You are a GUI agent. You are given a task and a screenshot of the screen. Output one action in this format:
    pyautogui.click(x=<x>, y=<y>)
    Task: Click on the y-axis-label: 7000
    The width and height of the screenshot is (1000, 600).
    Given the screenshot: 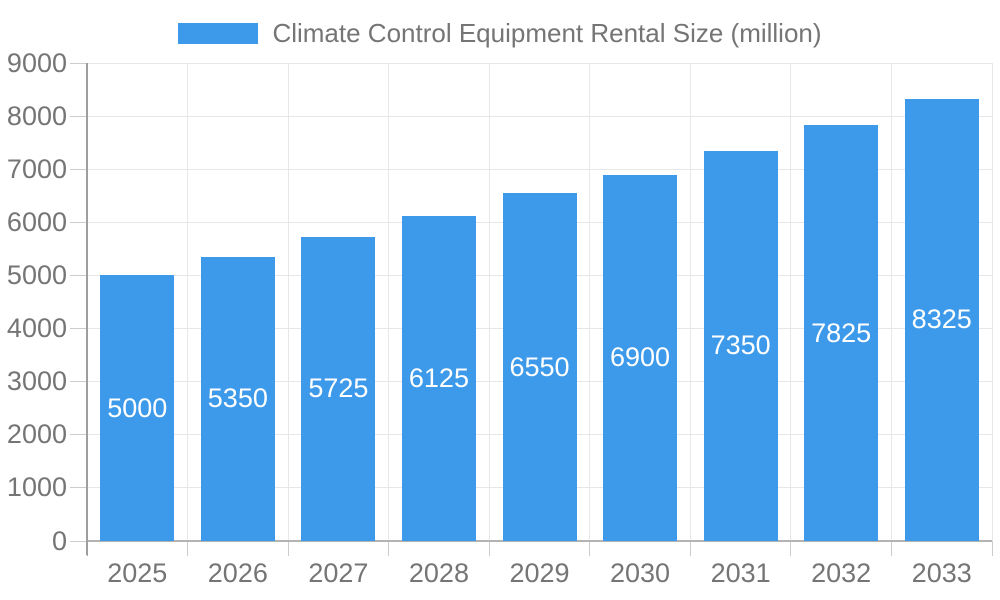 What is the action you would take?
    pyautogui.click(x=36, y=168)
    